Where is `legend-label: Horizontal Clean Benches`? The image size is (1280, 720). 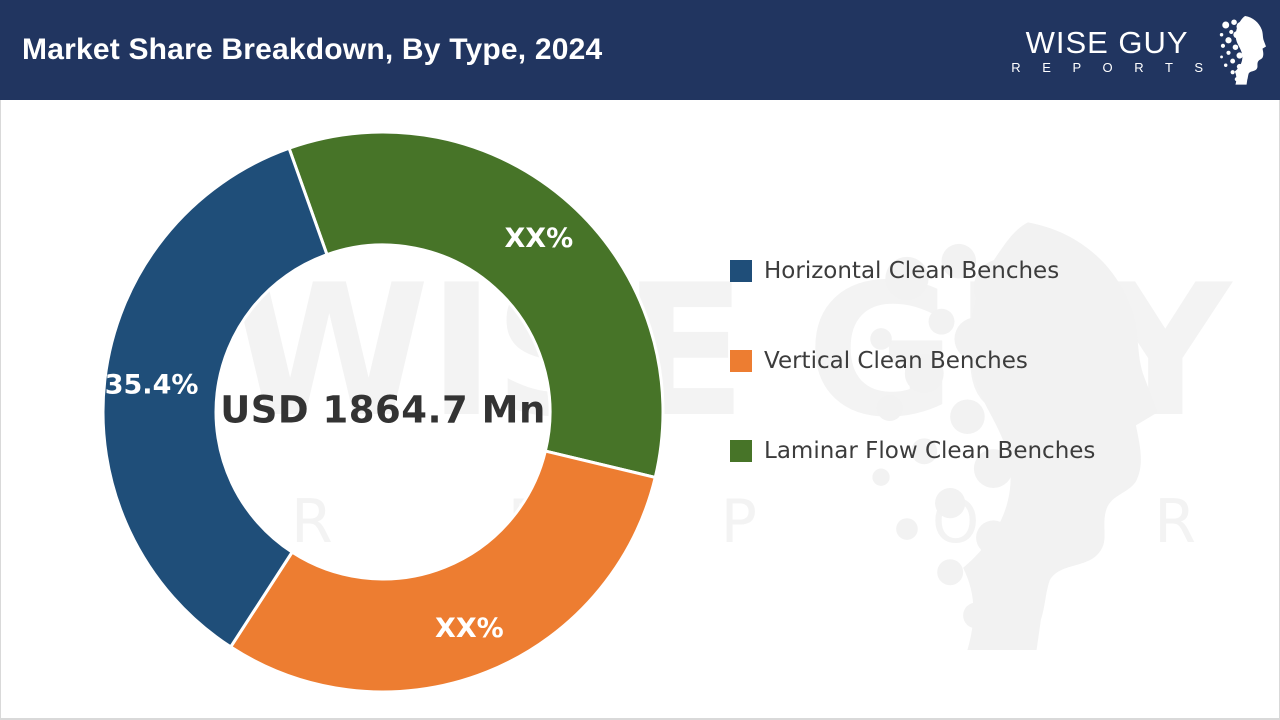 legend-label: Horizontal Clean Benches is located at coordinates (912, 271).